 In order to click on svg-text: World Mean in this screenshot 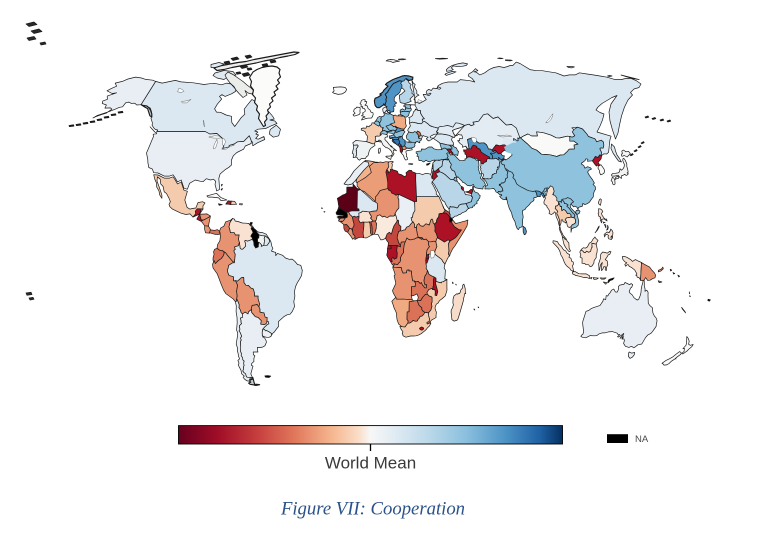, I will do `click(370, 463)`.